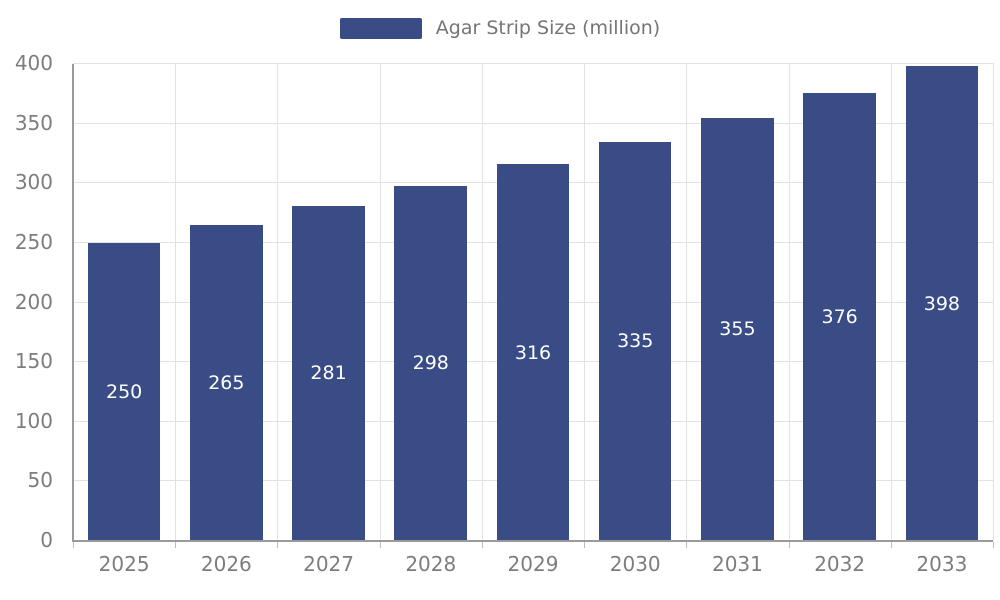  I want to click on bar-column: 398, so click(942, 302).